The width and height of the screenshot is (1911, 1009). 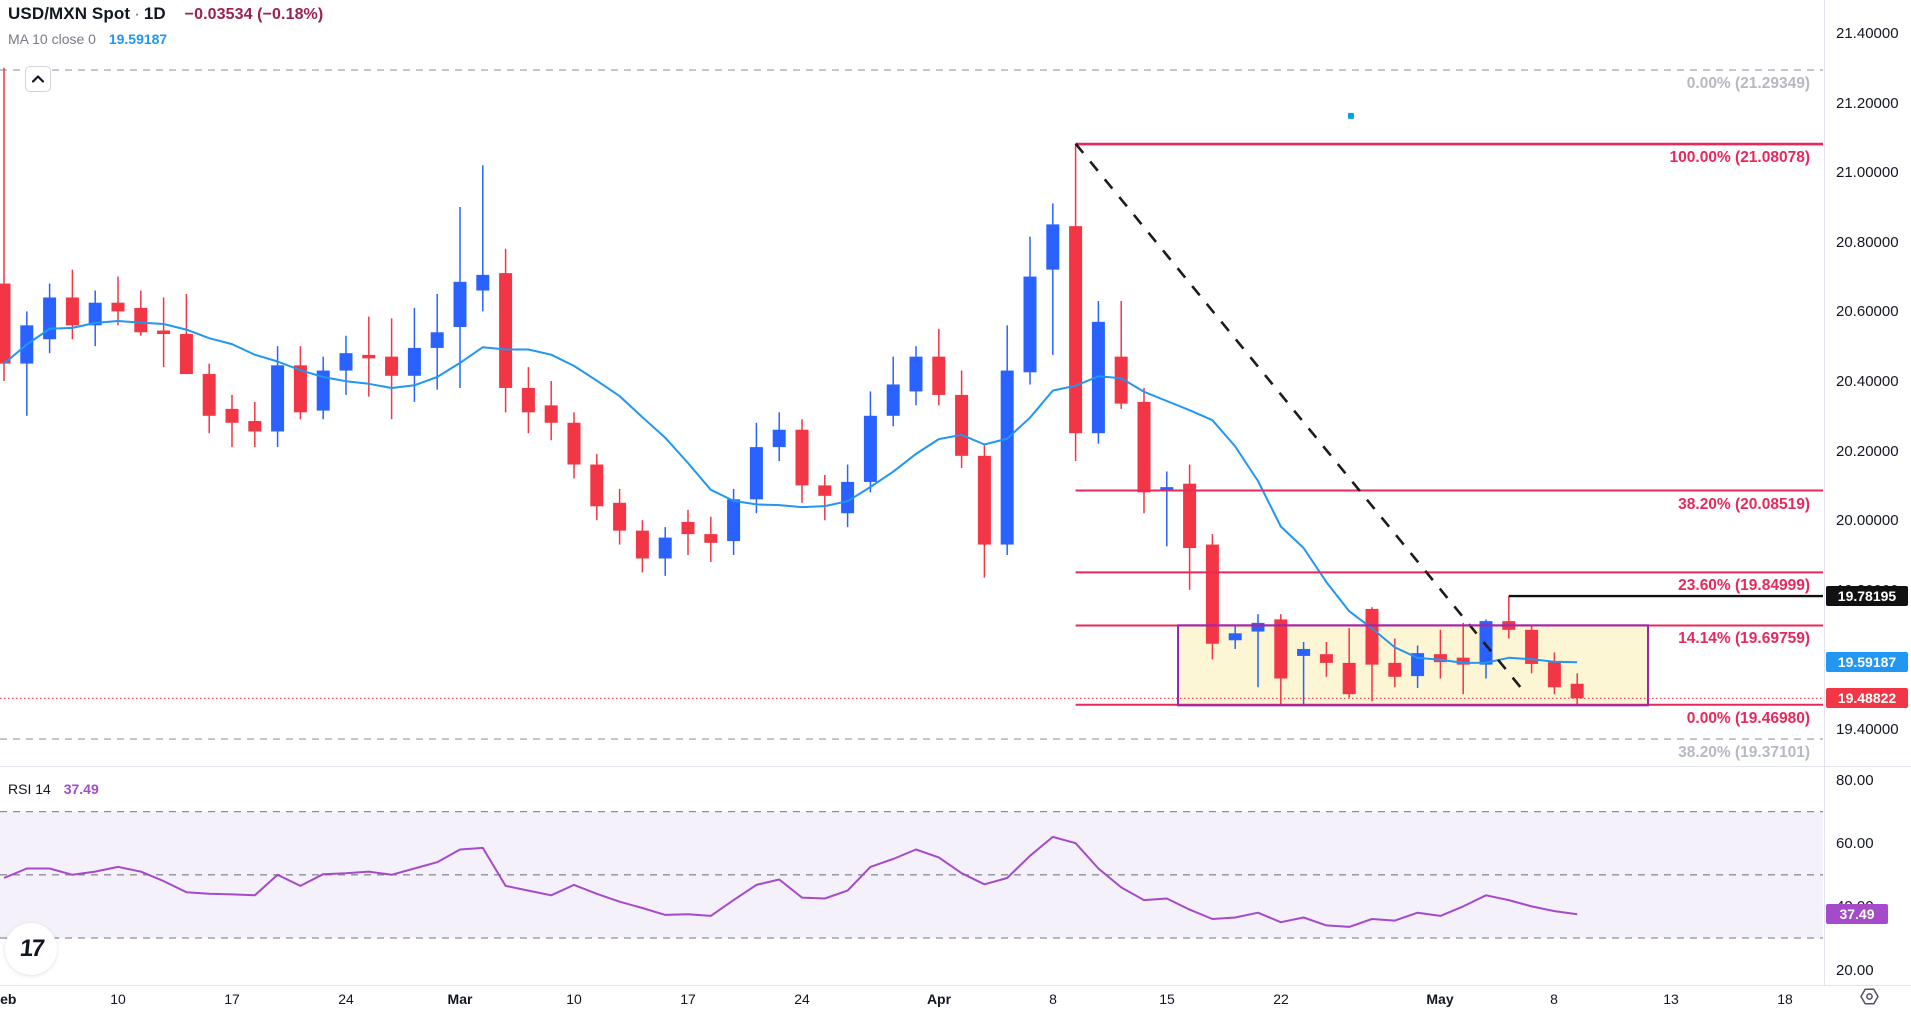 What do you see at coordinates (688, 999) in the screenshot?
I see `time-tick-label: 17` at bounding box center [688, 999].